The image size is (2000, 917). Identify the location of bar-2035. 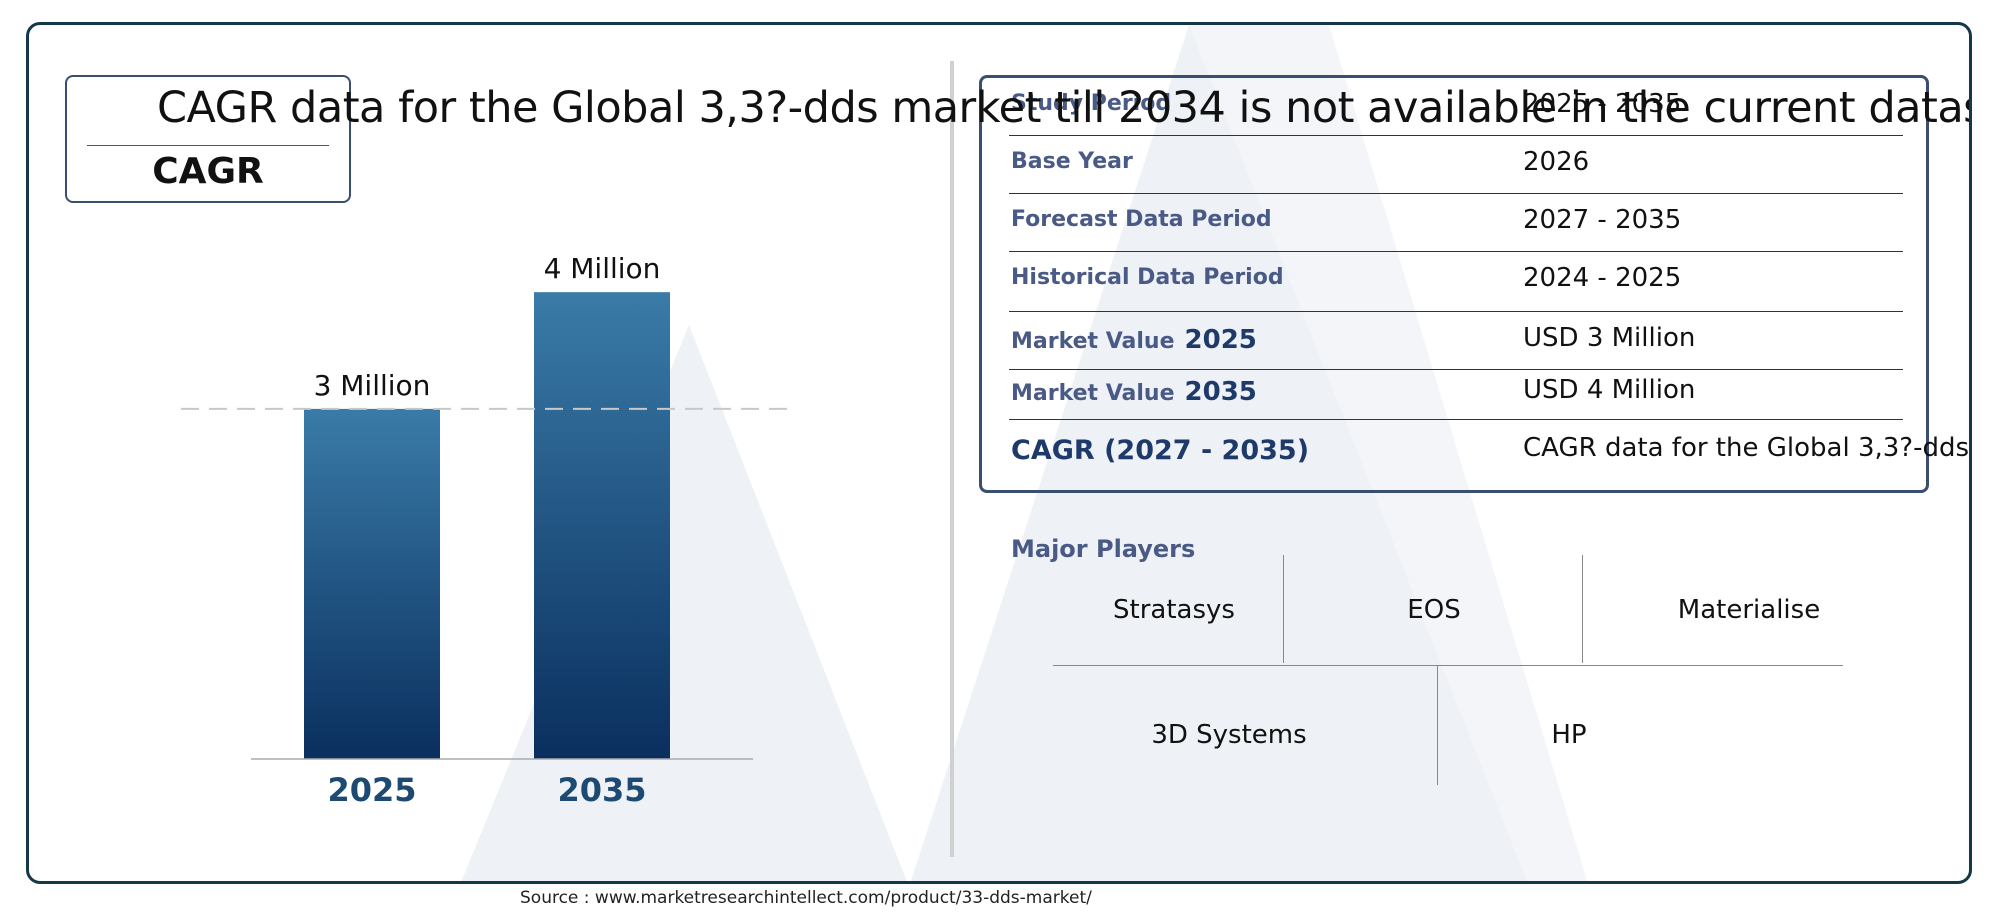
(602, 525).